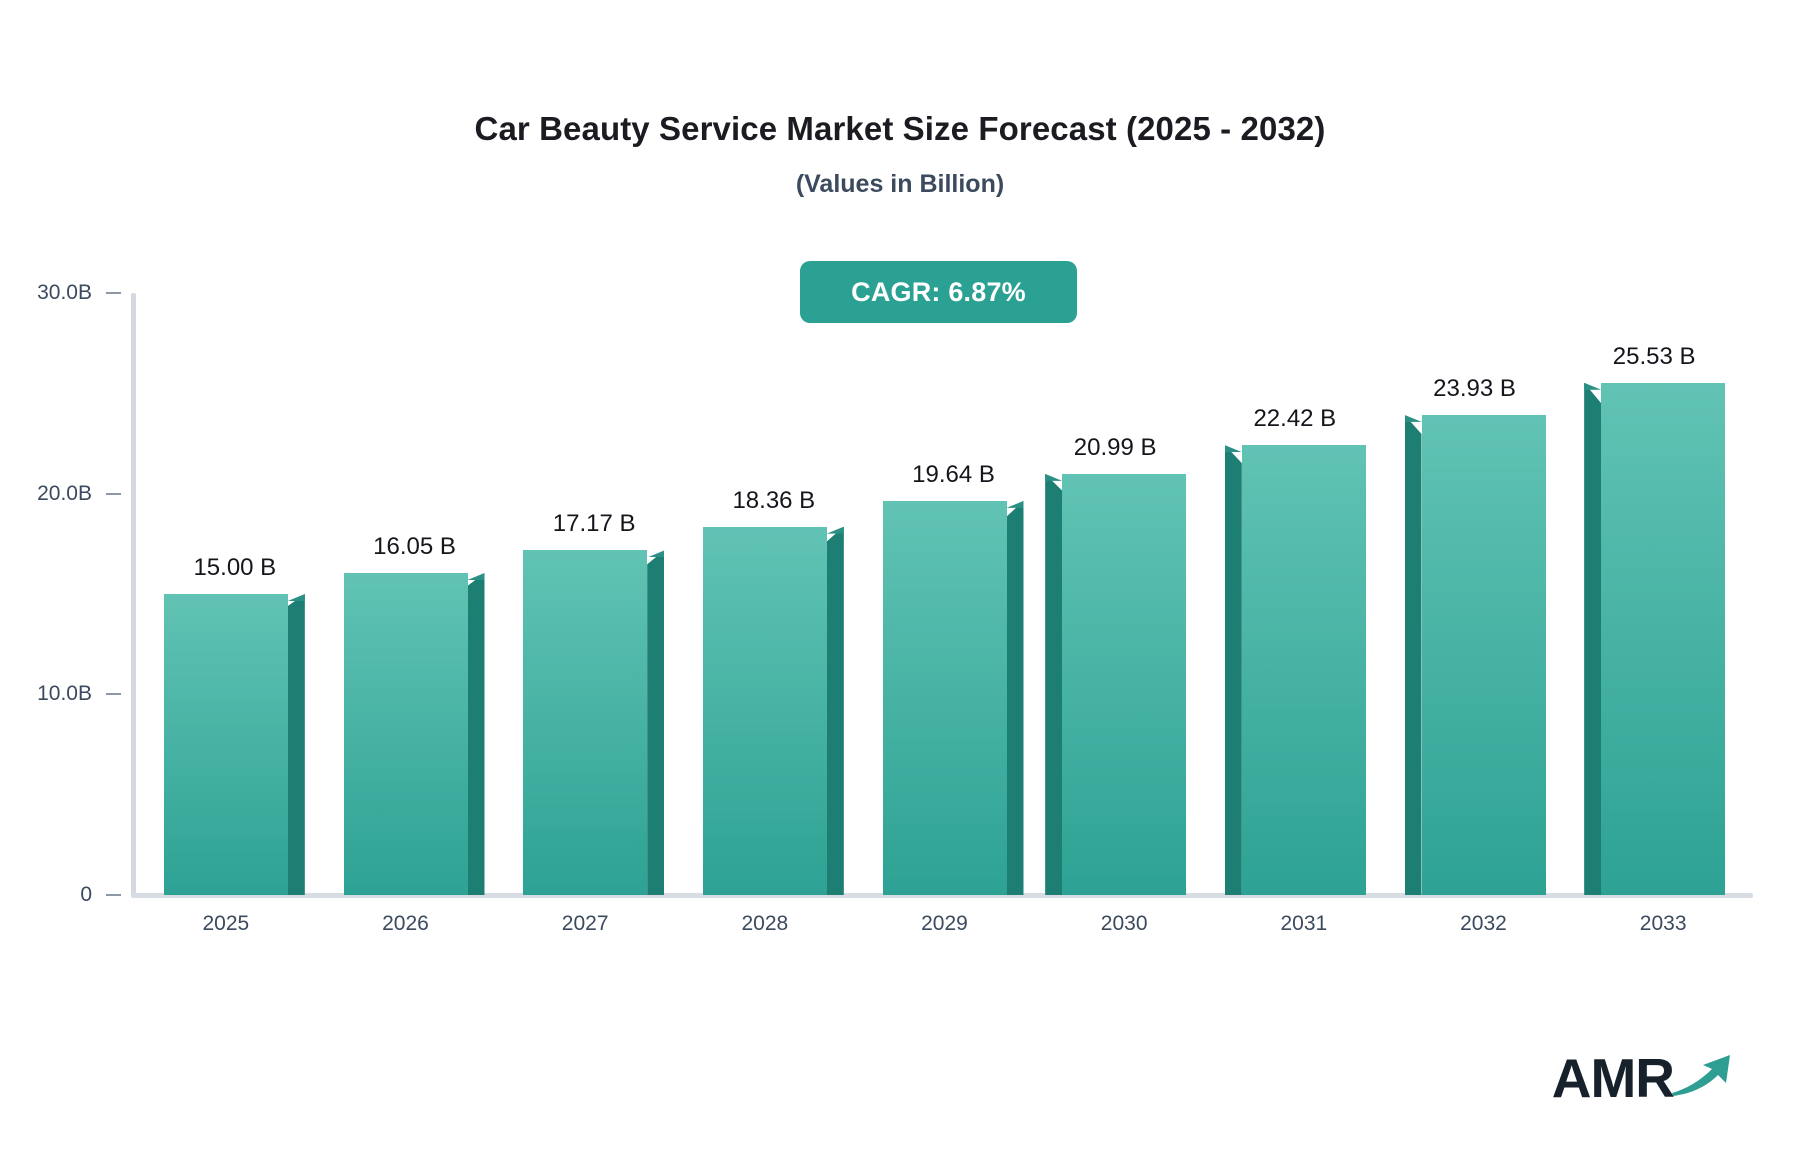  Describe the element at coordinates (585, 923) in the screenshot. I see `x-axis-category-label: 2027` at that location.